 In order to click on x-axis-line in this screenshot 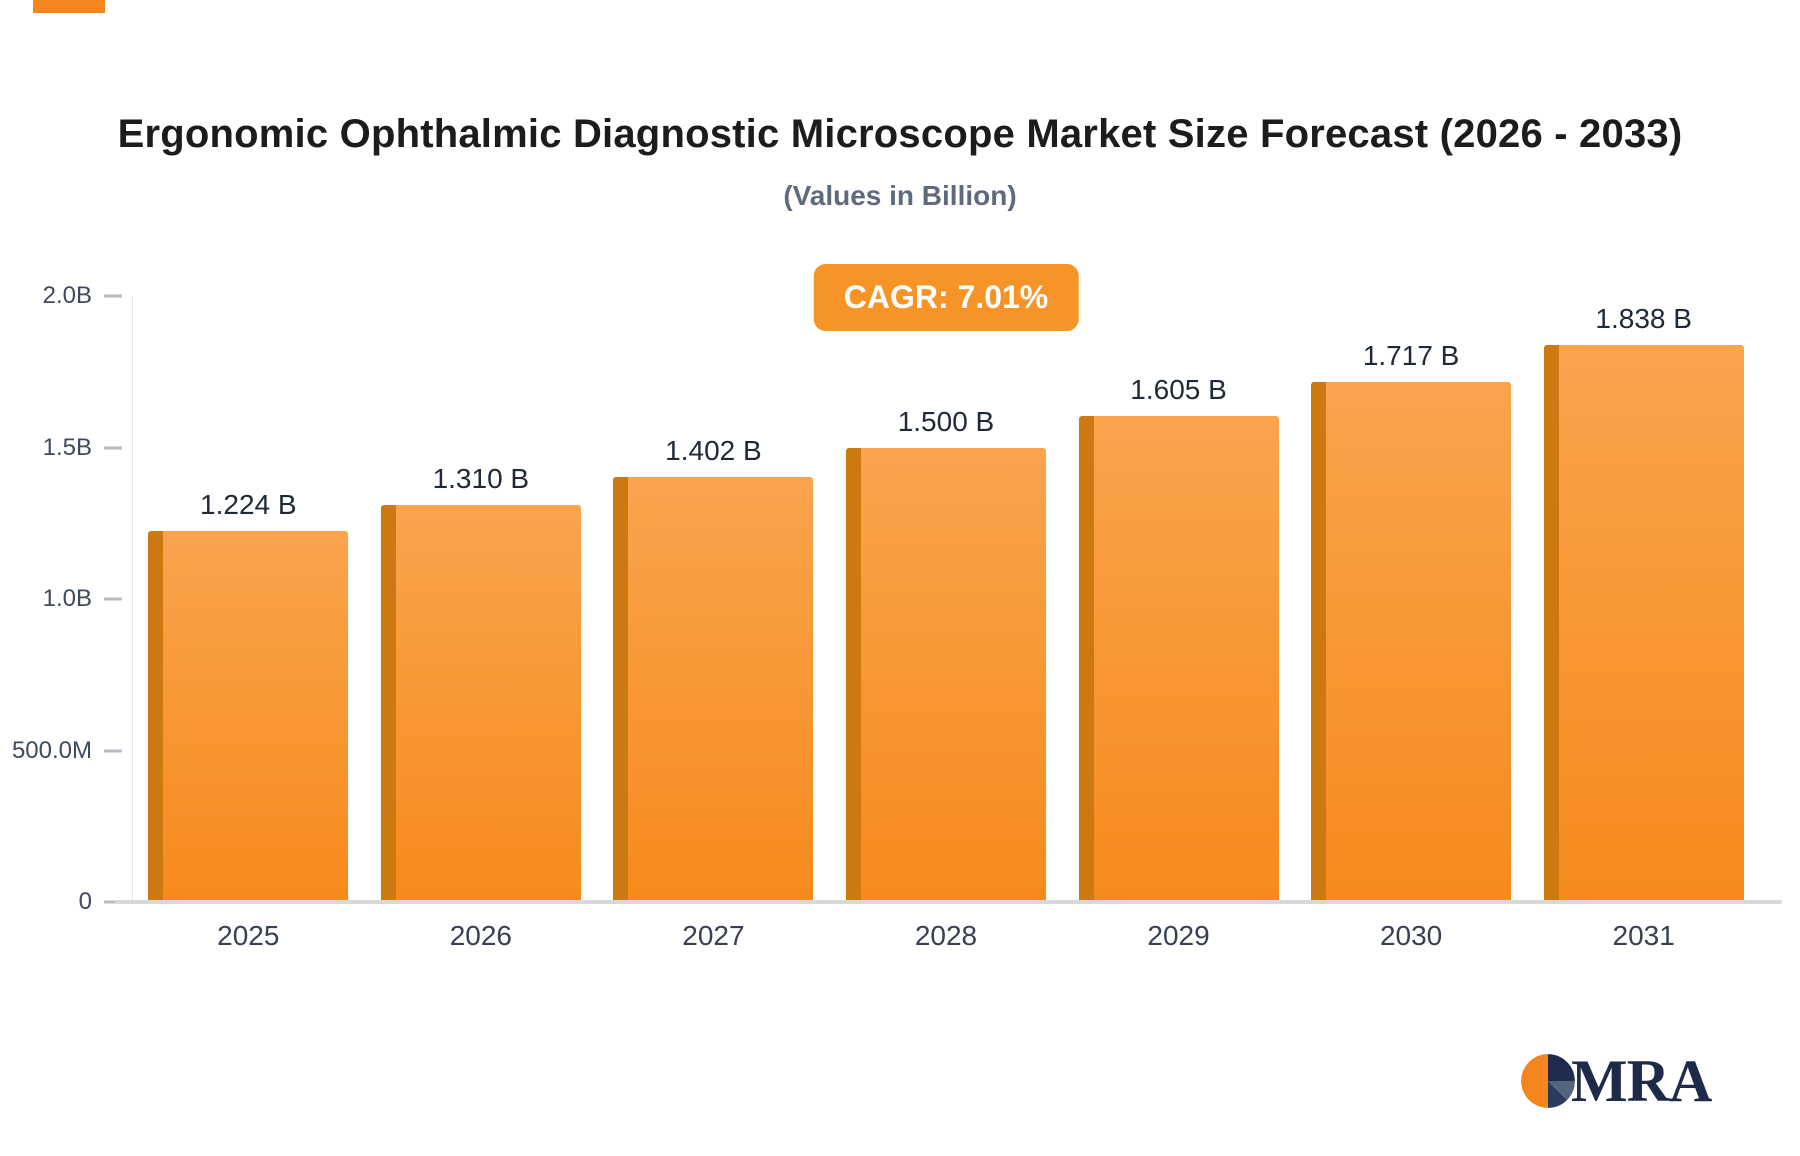, I will do `click(948, 902)`.